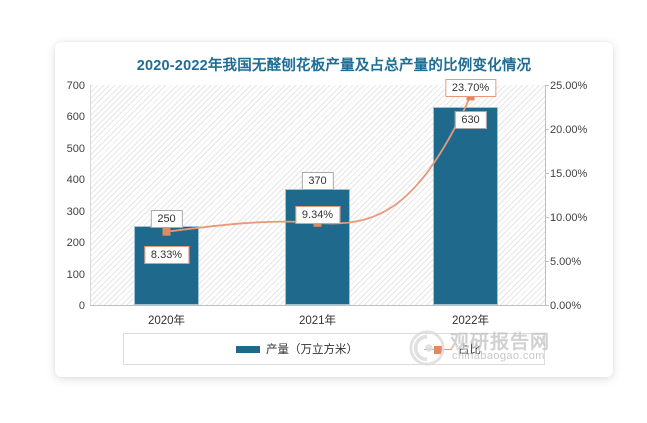 The width and height of the screenshot is (647, 423). What do you see at coordinates (70, 196) in the screenshot?
I see `y-axis-left: 700 600 500 400 300 200 100 0` at bounding box center [70, 196].